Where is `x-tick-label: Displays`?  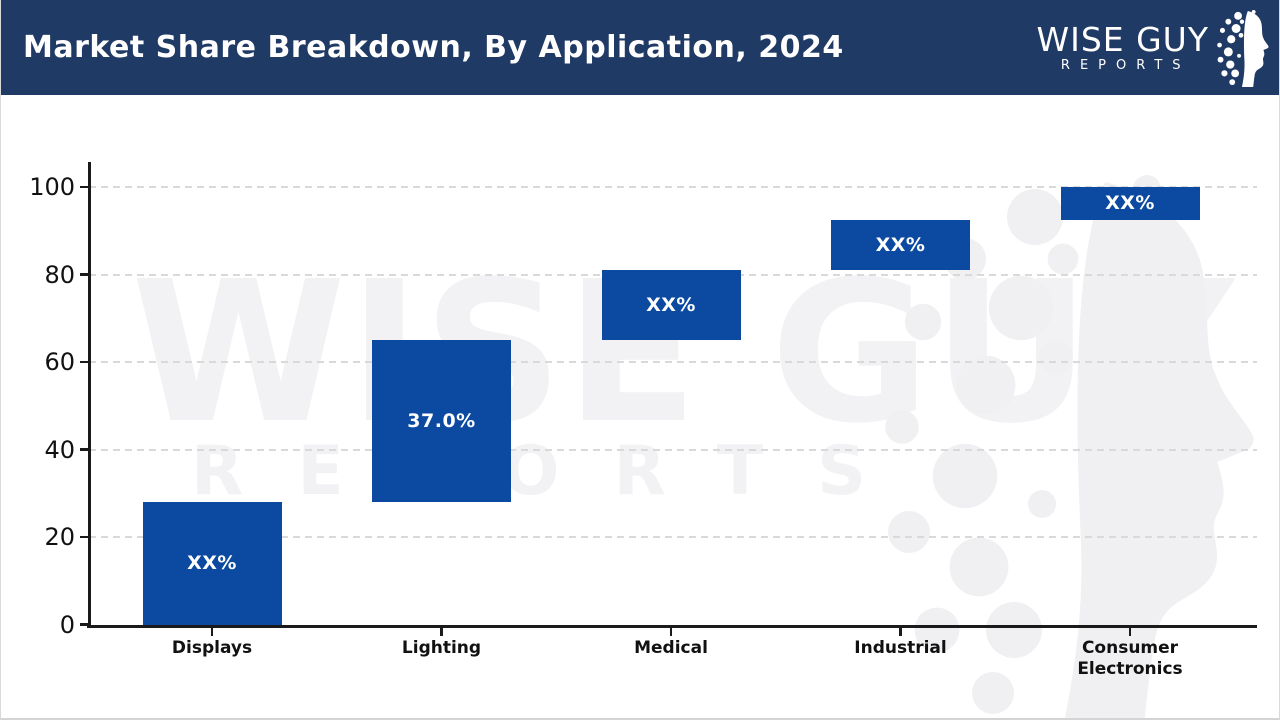 x-tick-label: Displays is located at coordinates (212, 648).